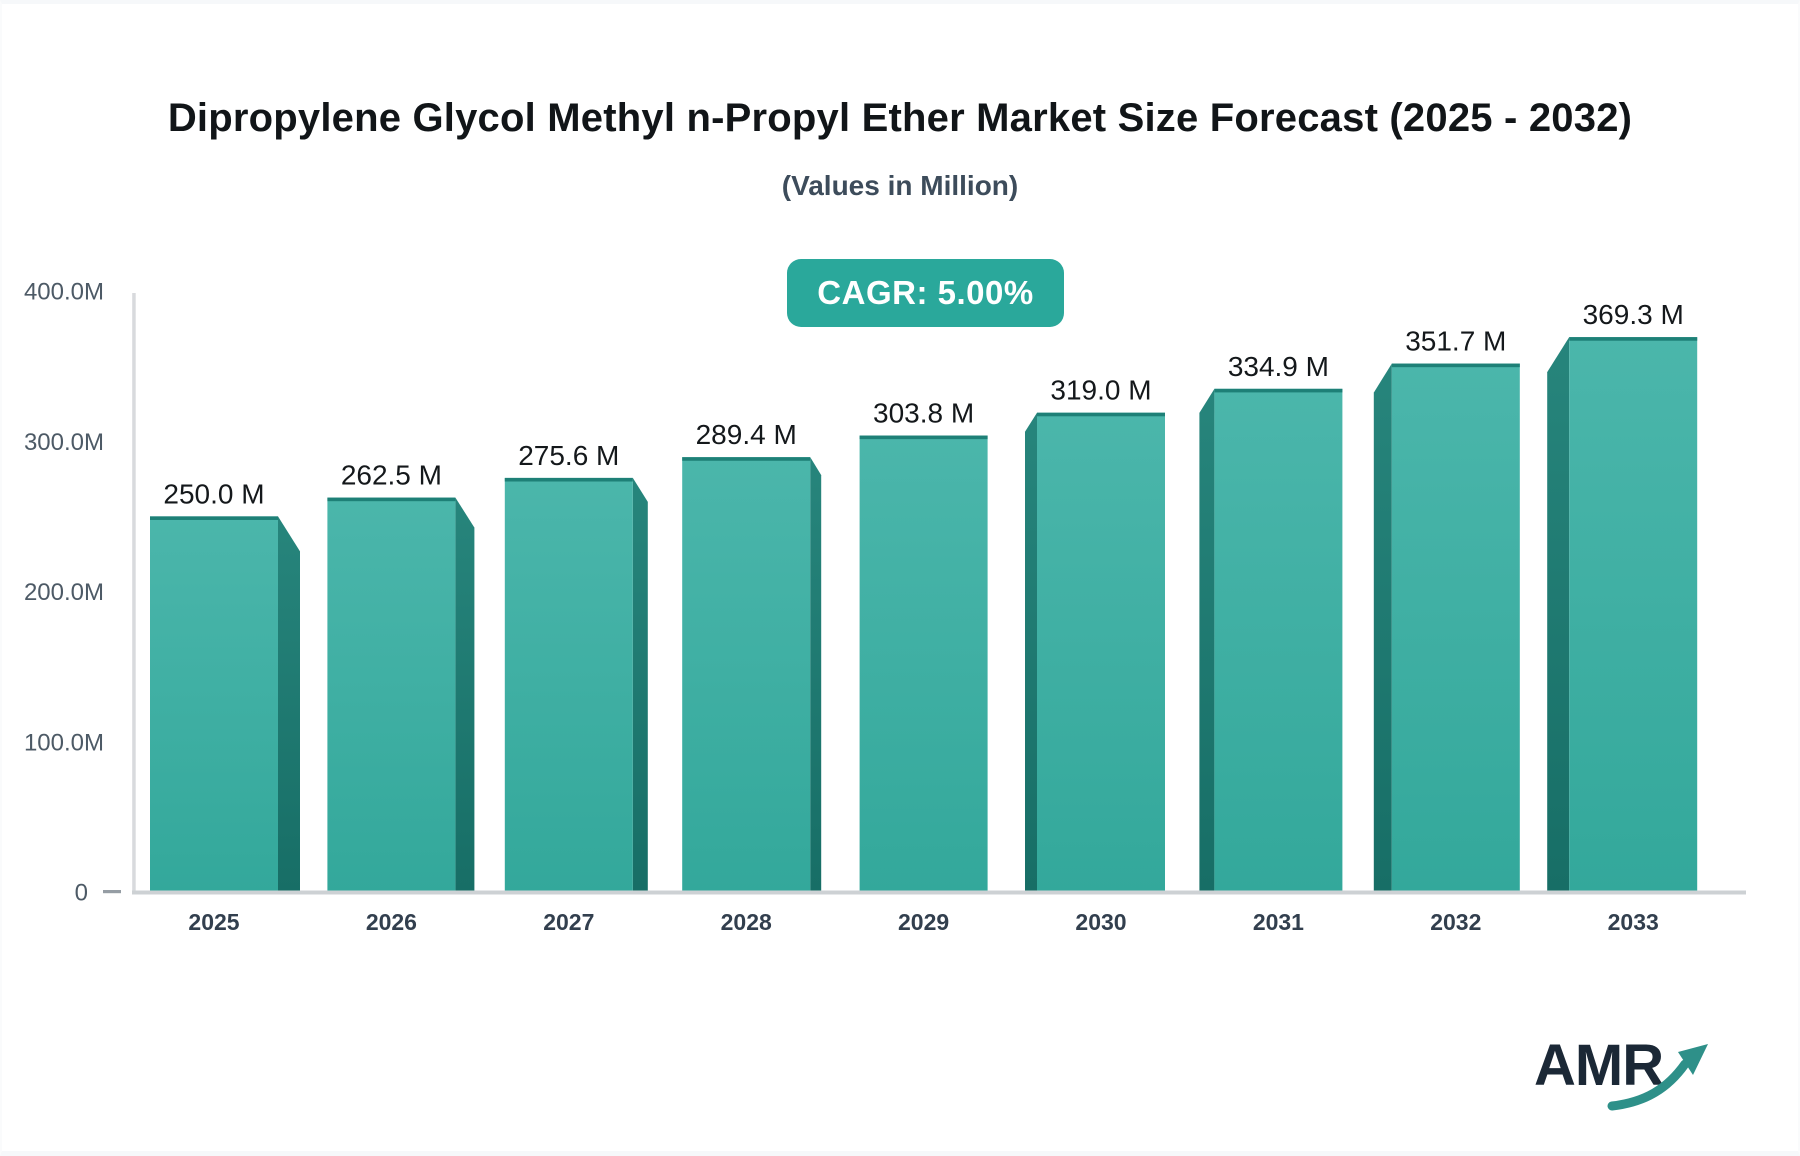 Image resolution: width=1800 pixels, height=1156 pixels. Describe the element at coordinates (1599, 1065) in the screenshot. I see `logo-text: AMR` at that location.